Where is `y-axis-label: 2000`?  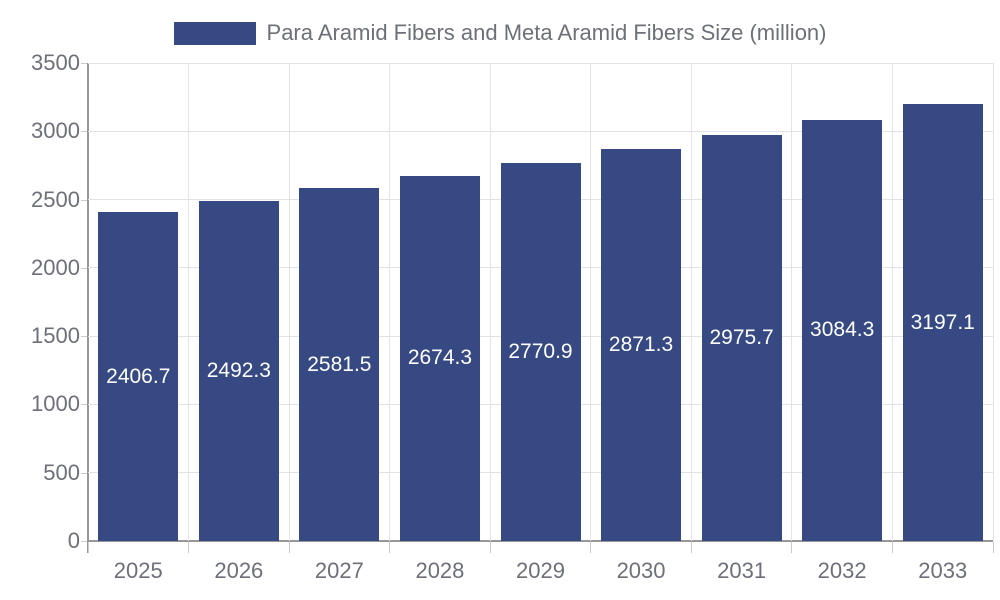 y-axis-label: 2000 is located at coordinates (55, 267).